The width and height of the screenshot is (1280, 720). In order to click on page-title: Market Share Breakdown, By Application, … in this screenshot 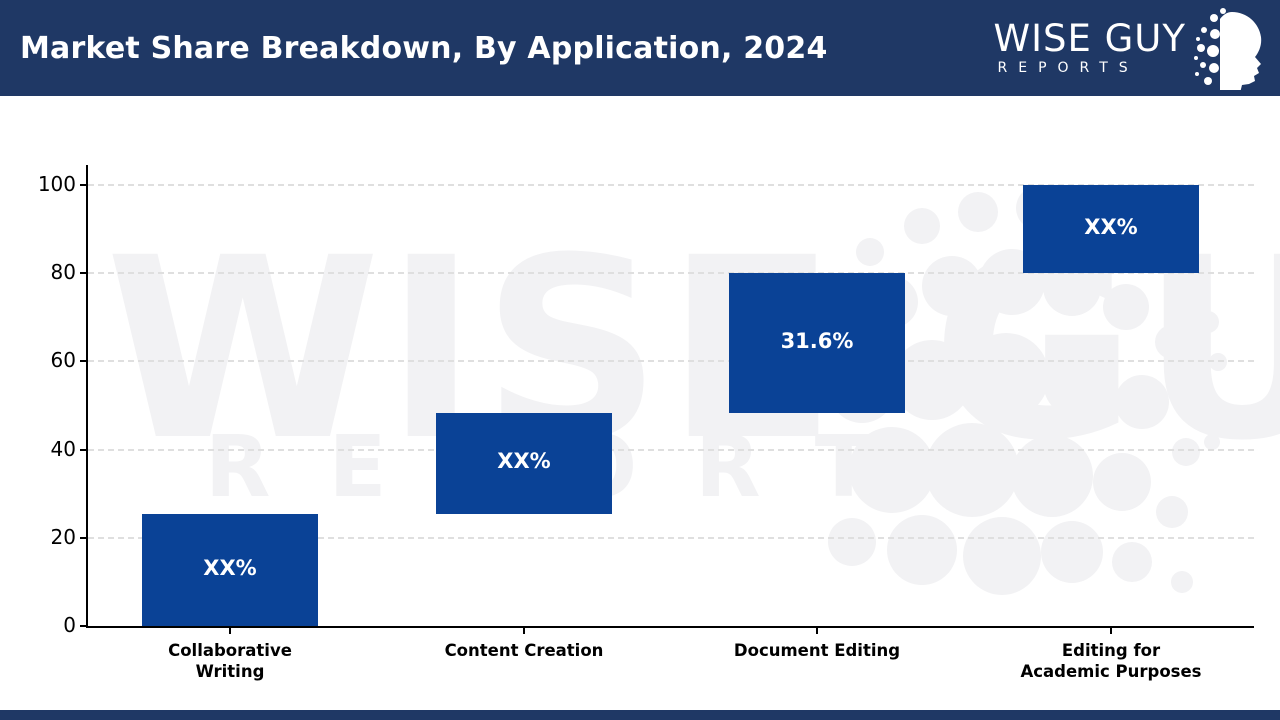, I will do `click(424, 48)`.